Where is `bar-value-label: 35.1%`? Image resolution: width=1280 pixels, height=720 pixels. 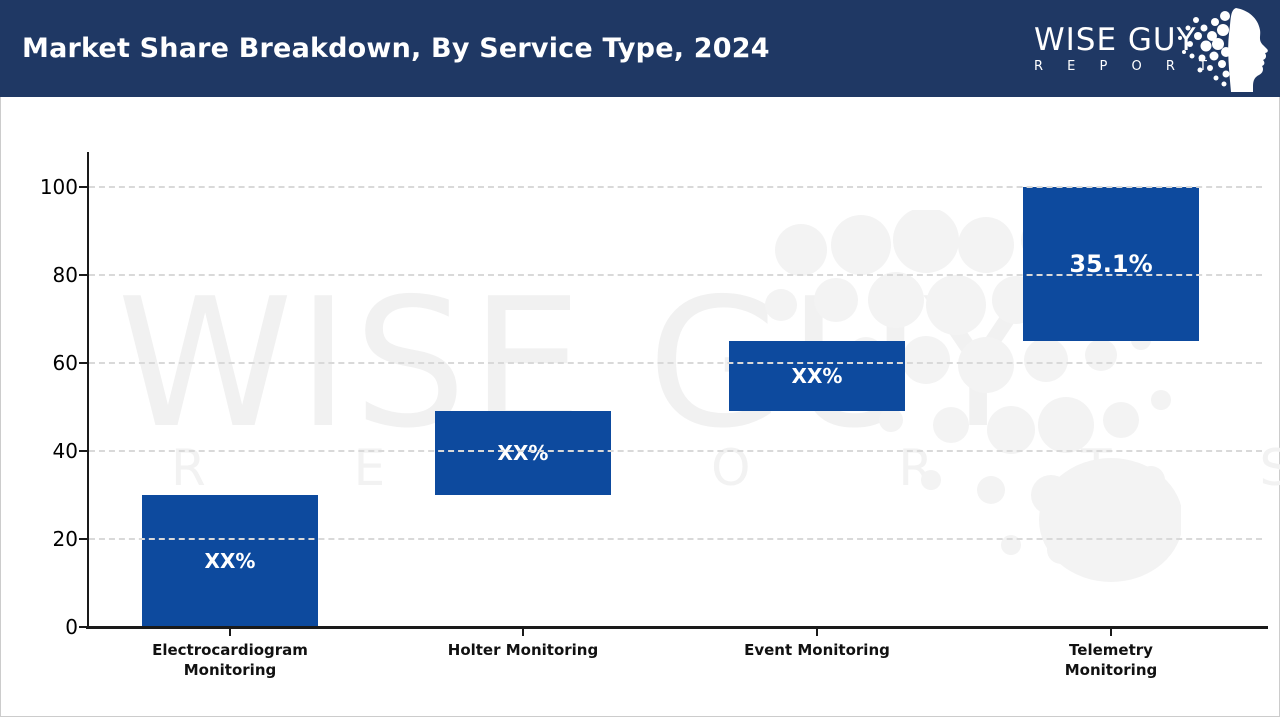 bar-value-label: 35.1% is located at coordinates (1111, 264).